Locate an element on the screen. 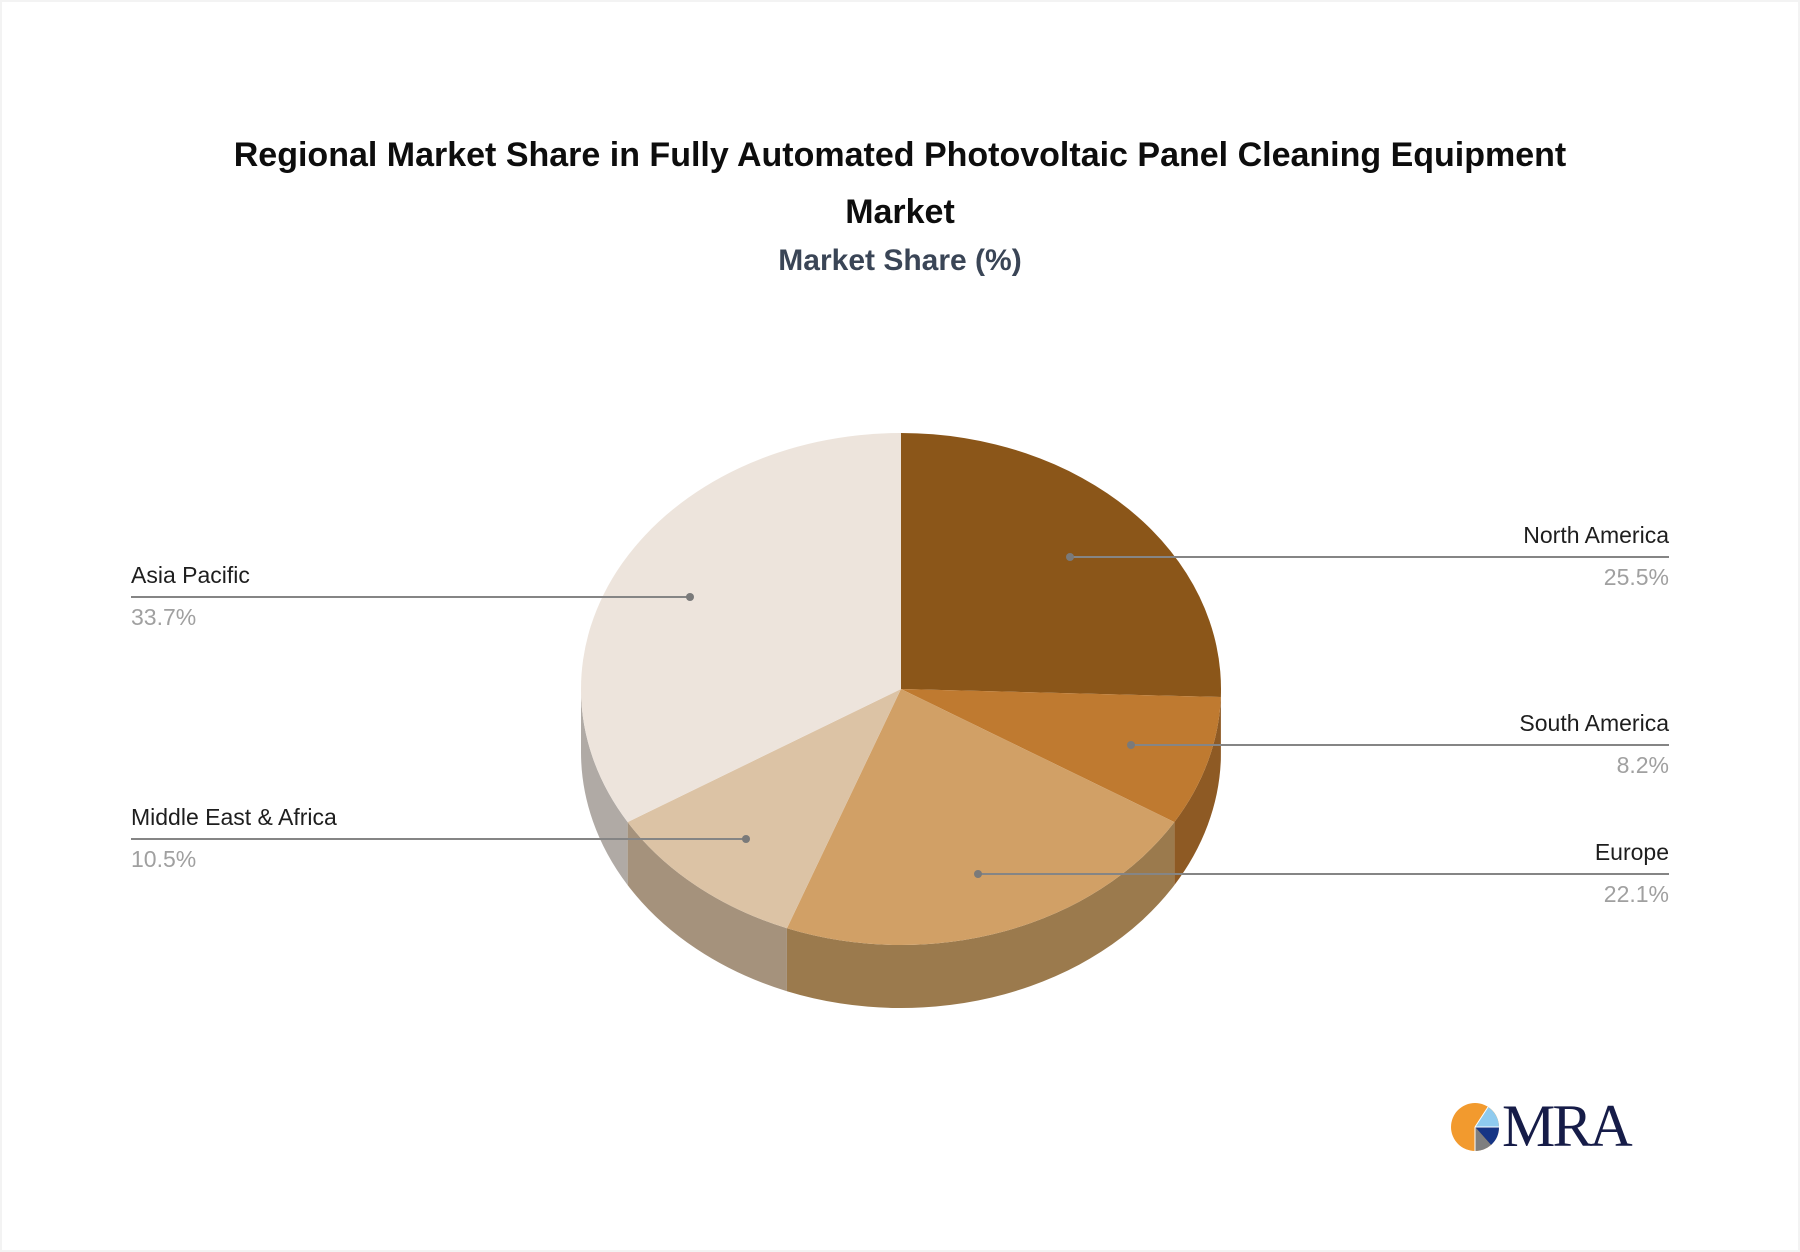 The width and height of the screenshot is (1800, 1252). label-north-america: North America is located at coordinates (1596, 535).